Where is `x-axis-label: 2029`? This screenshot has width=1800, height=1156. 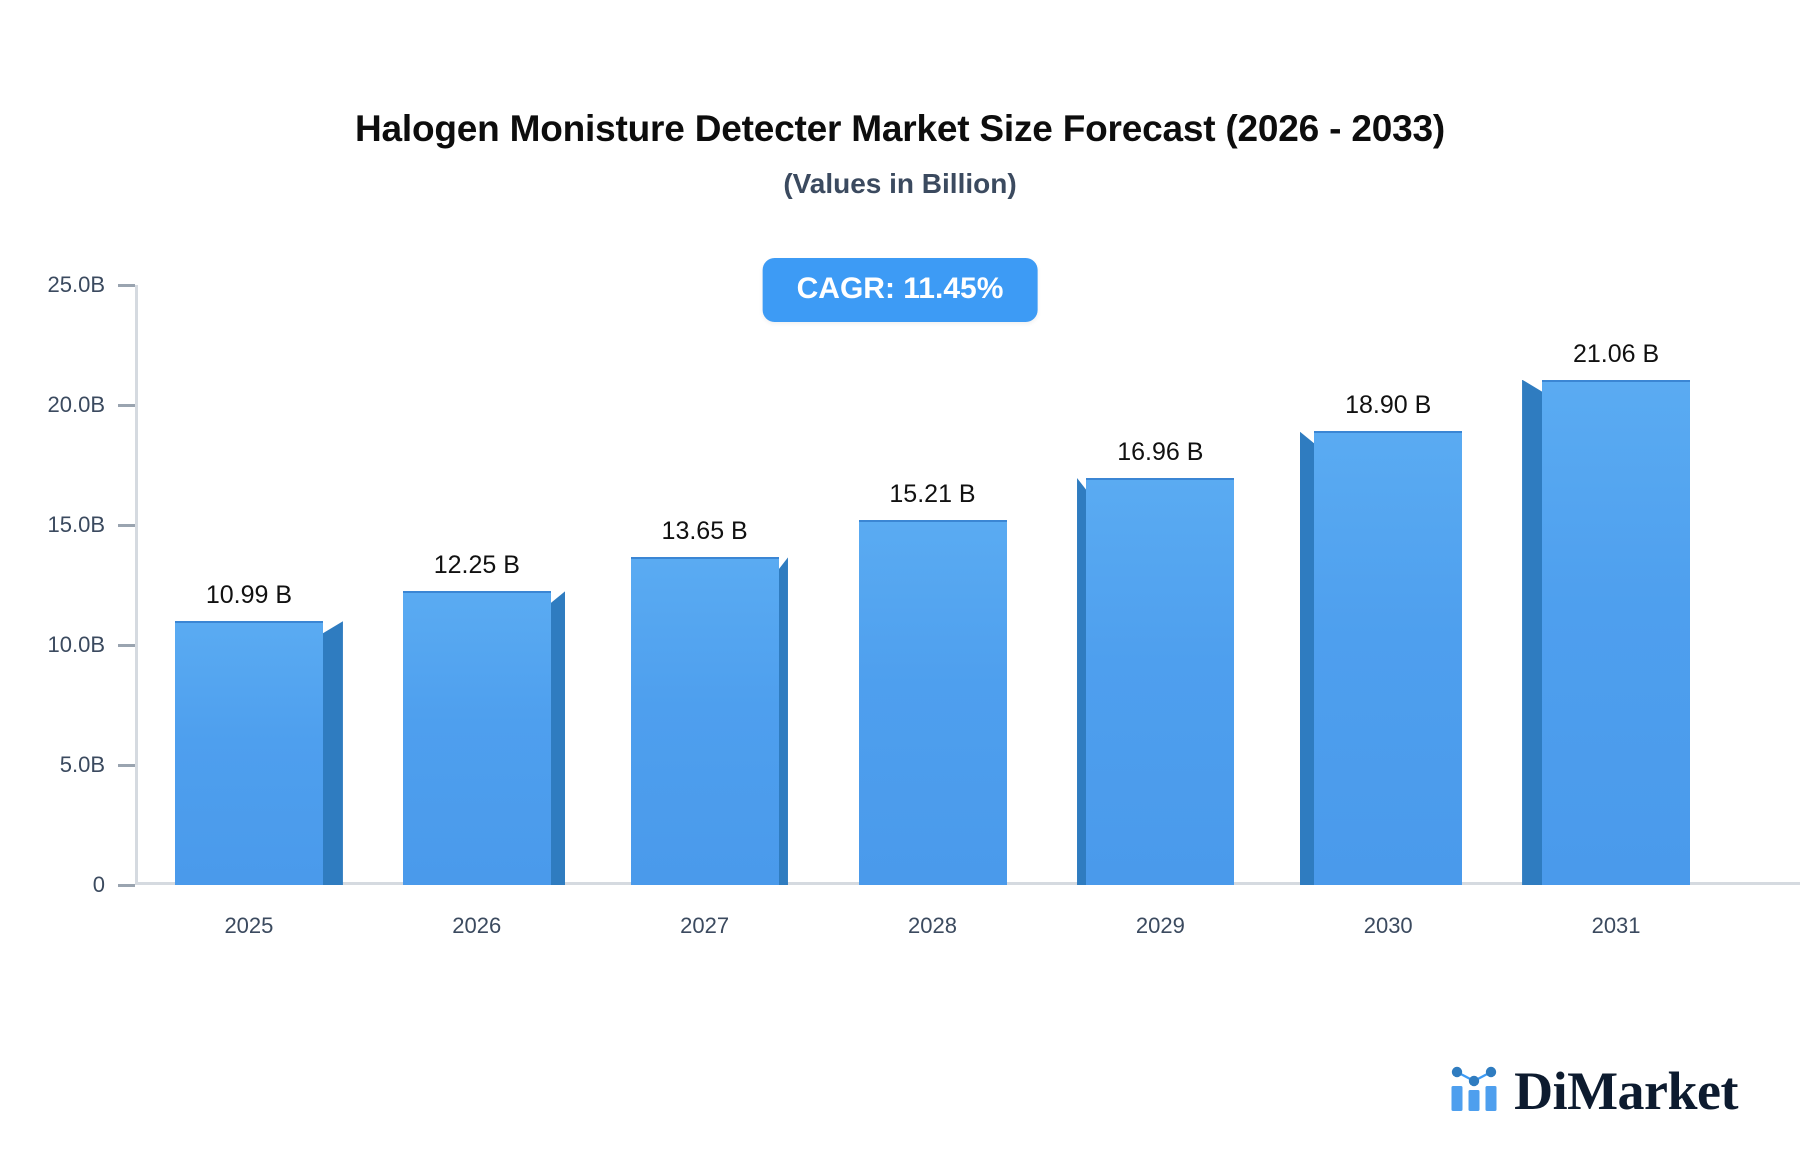
x-axis-label: 2029 is located at coordinates (1160, 925).